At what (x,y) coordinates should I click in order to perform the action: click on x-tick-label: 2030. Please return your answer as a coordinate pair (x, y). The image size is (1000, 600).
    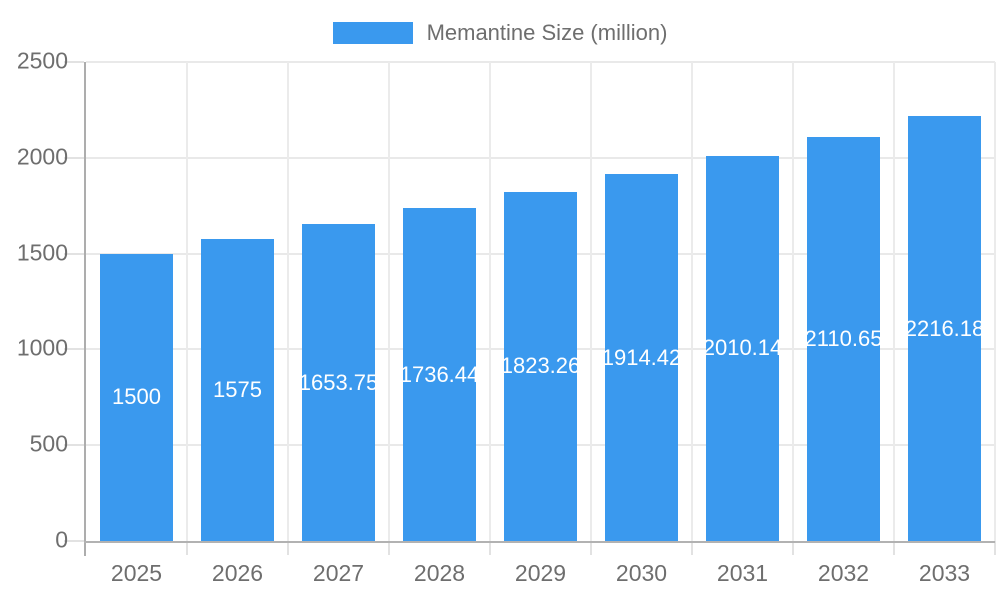
    Looking at the image, I should click on (641, 573).